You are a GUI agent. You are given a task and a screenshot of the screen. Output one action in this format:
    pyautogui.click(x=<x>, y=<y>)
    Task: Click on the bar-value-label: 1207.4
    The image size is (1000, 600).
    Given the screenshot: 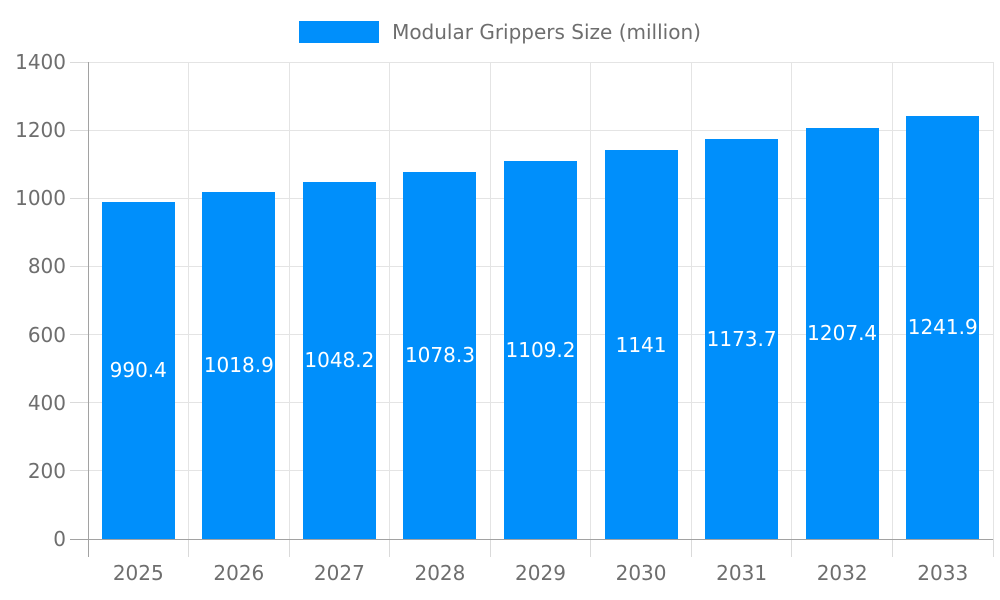 What is the action you would take?
    pyautogui.click(x=842, y=333)
    